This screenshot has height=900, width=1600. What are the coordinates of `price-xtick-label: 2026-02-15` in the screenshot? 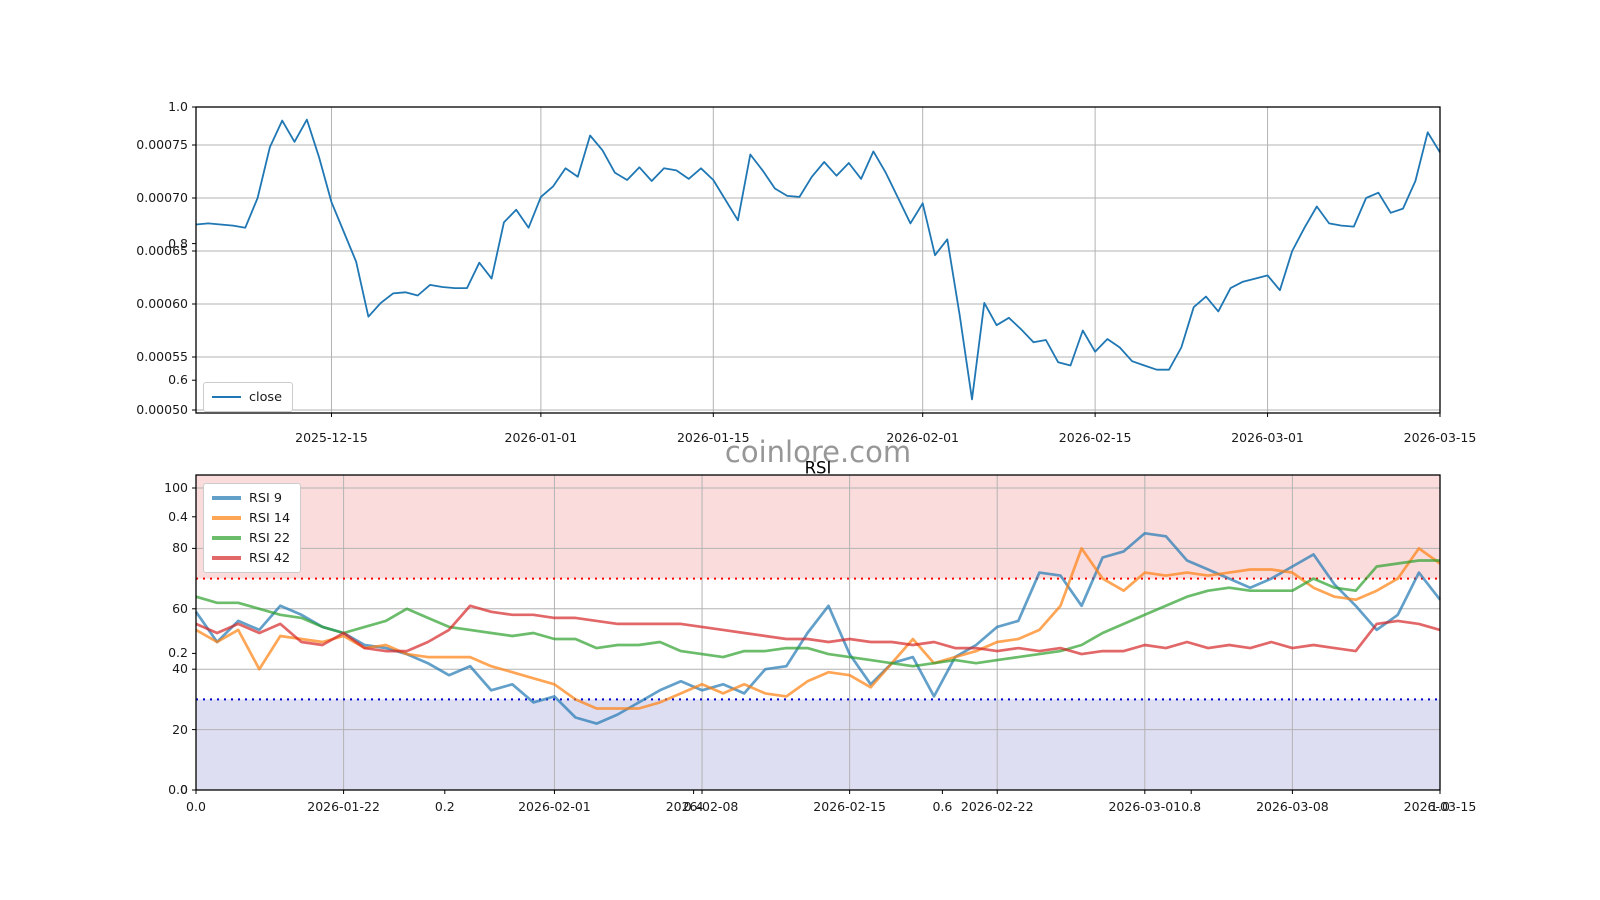 It's located at (1095, 437).